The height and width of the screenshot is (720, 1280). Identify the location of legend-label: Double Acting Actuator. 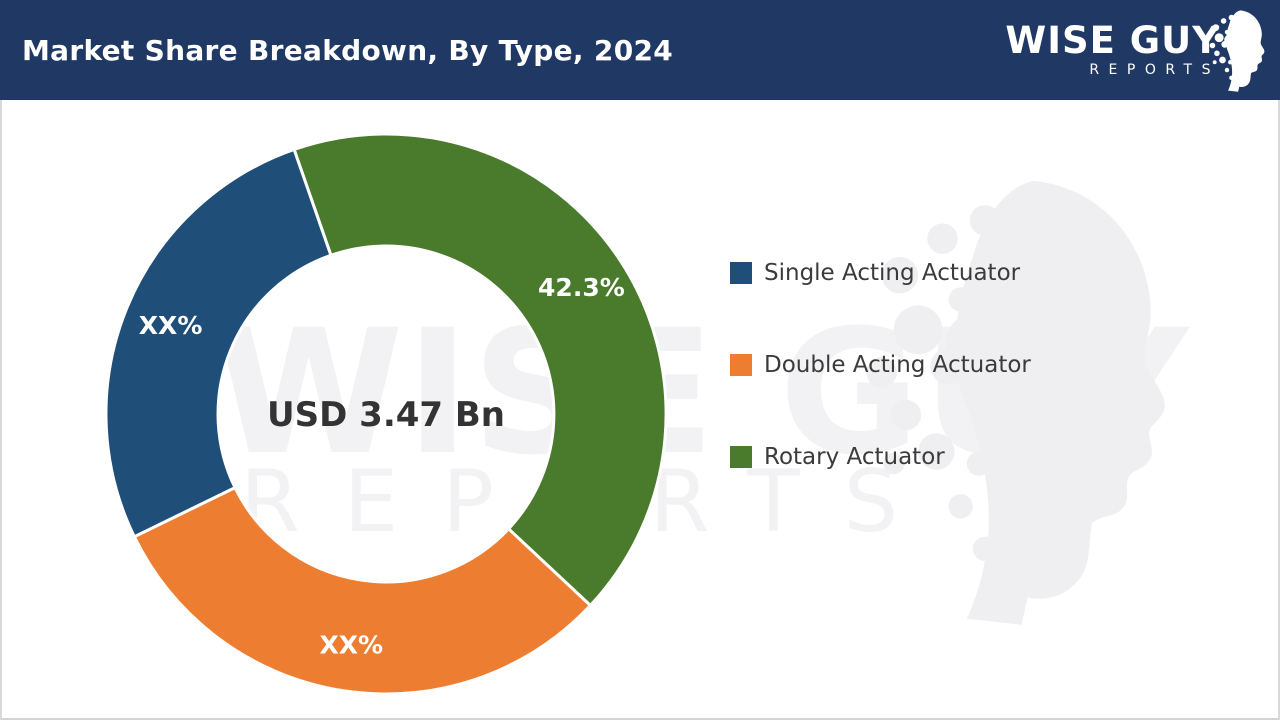
(897, 365).